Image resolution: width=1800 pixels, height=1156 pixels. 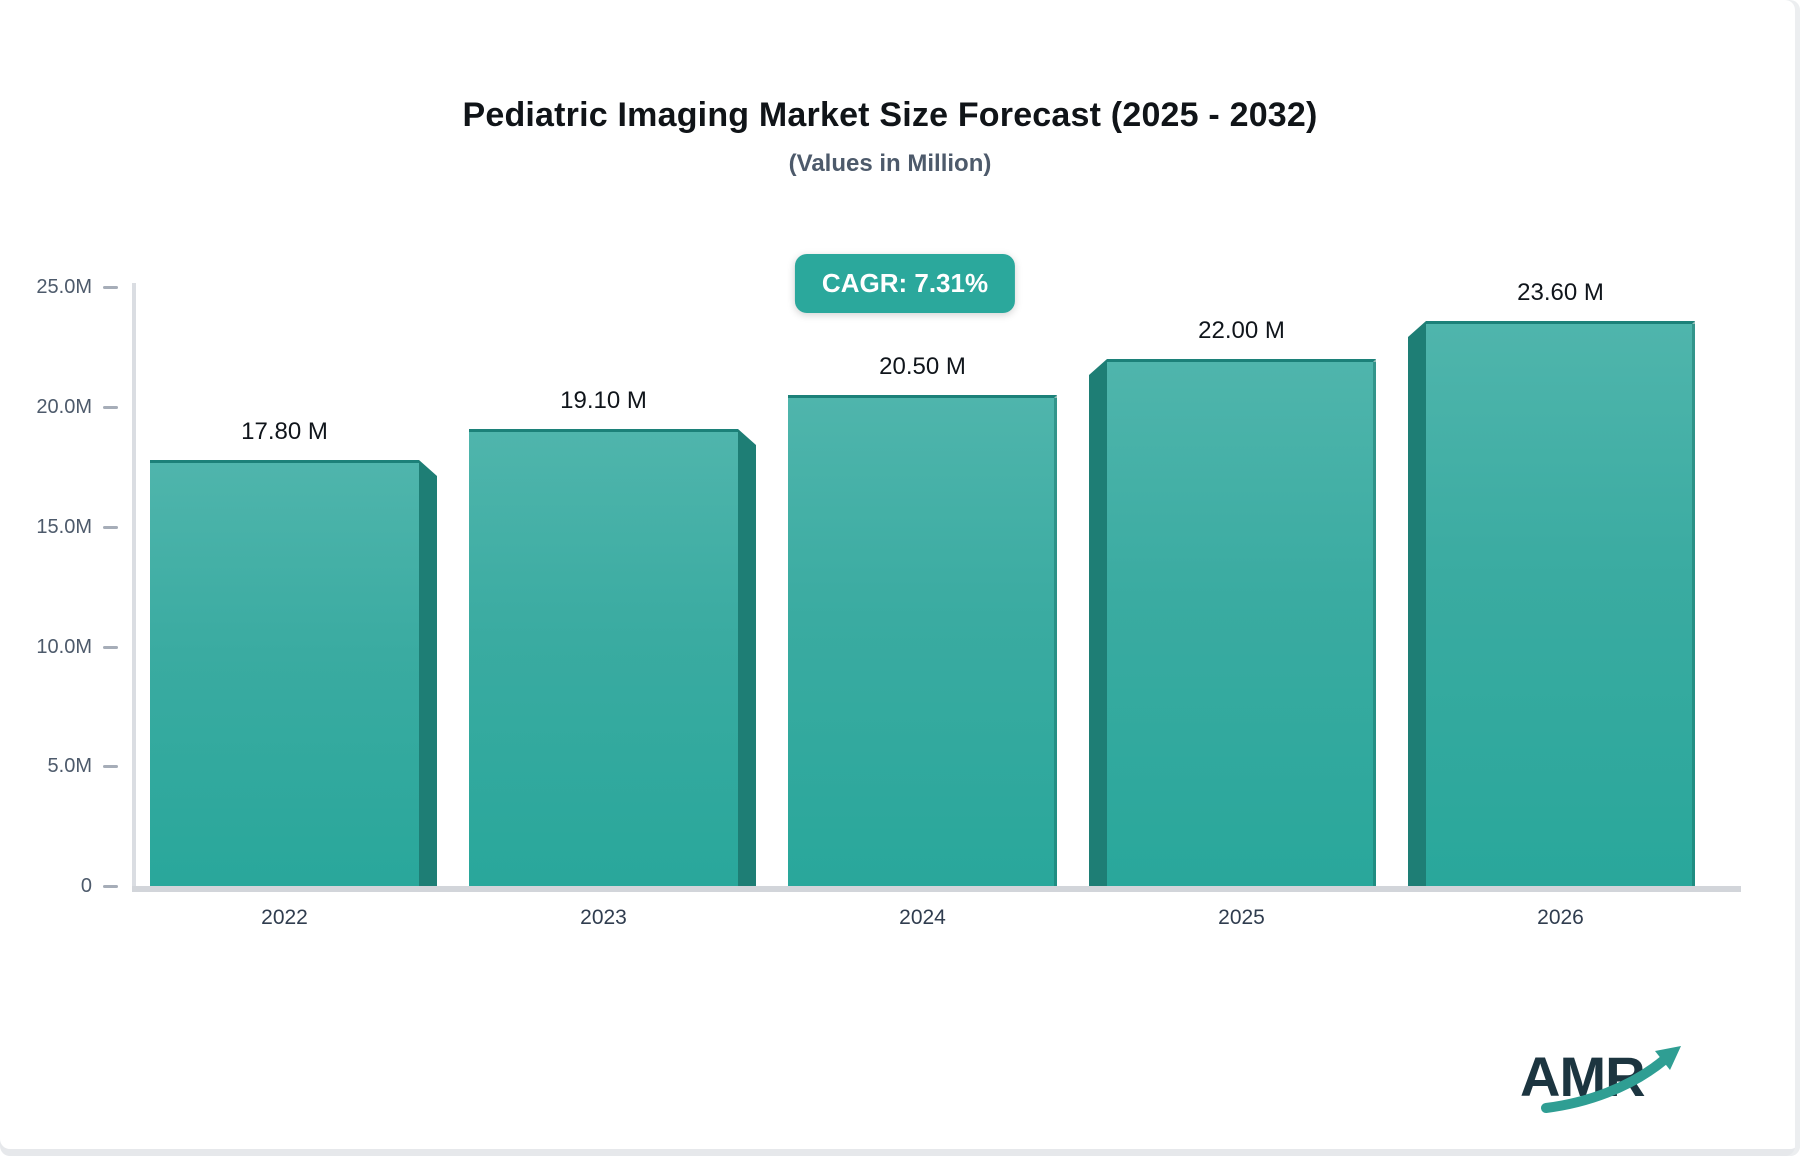 What do you see at coordinates (64, 287) in the screenshot?
I see `y-tick-label: 25.0M` at bounding box center [64, 287].